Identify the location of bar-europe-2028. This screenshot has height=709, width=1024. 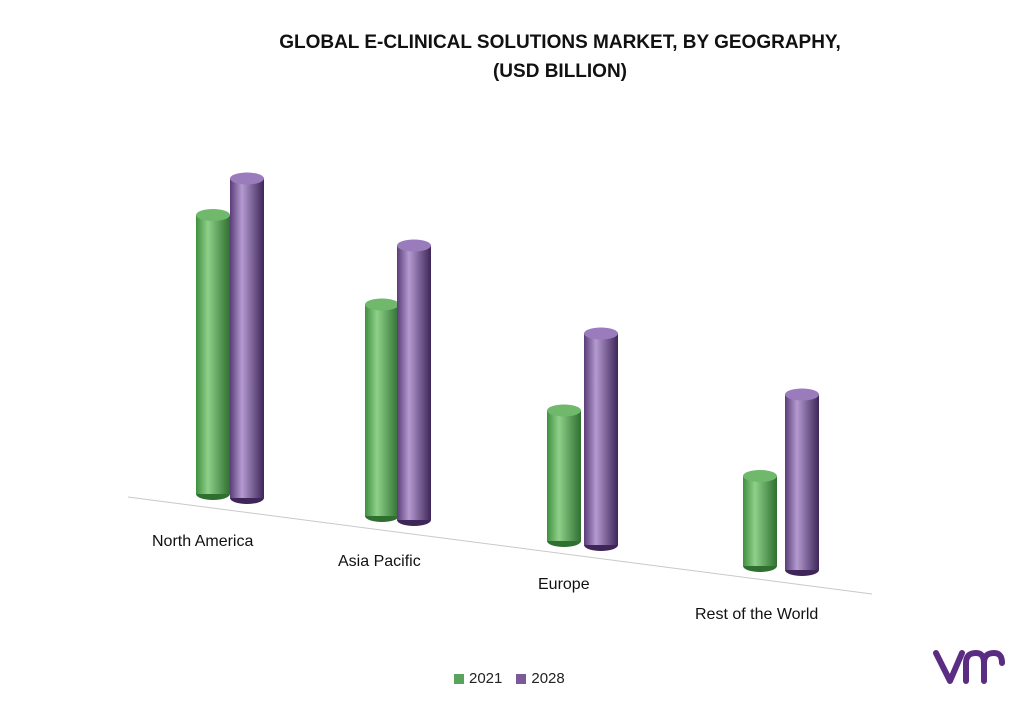
(601, 439).